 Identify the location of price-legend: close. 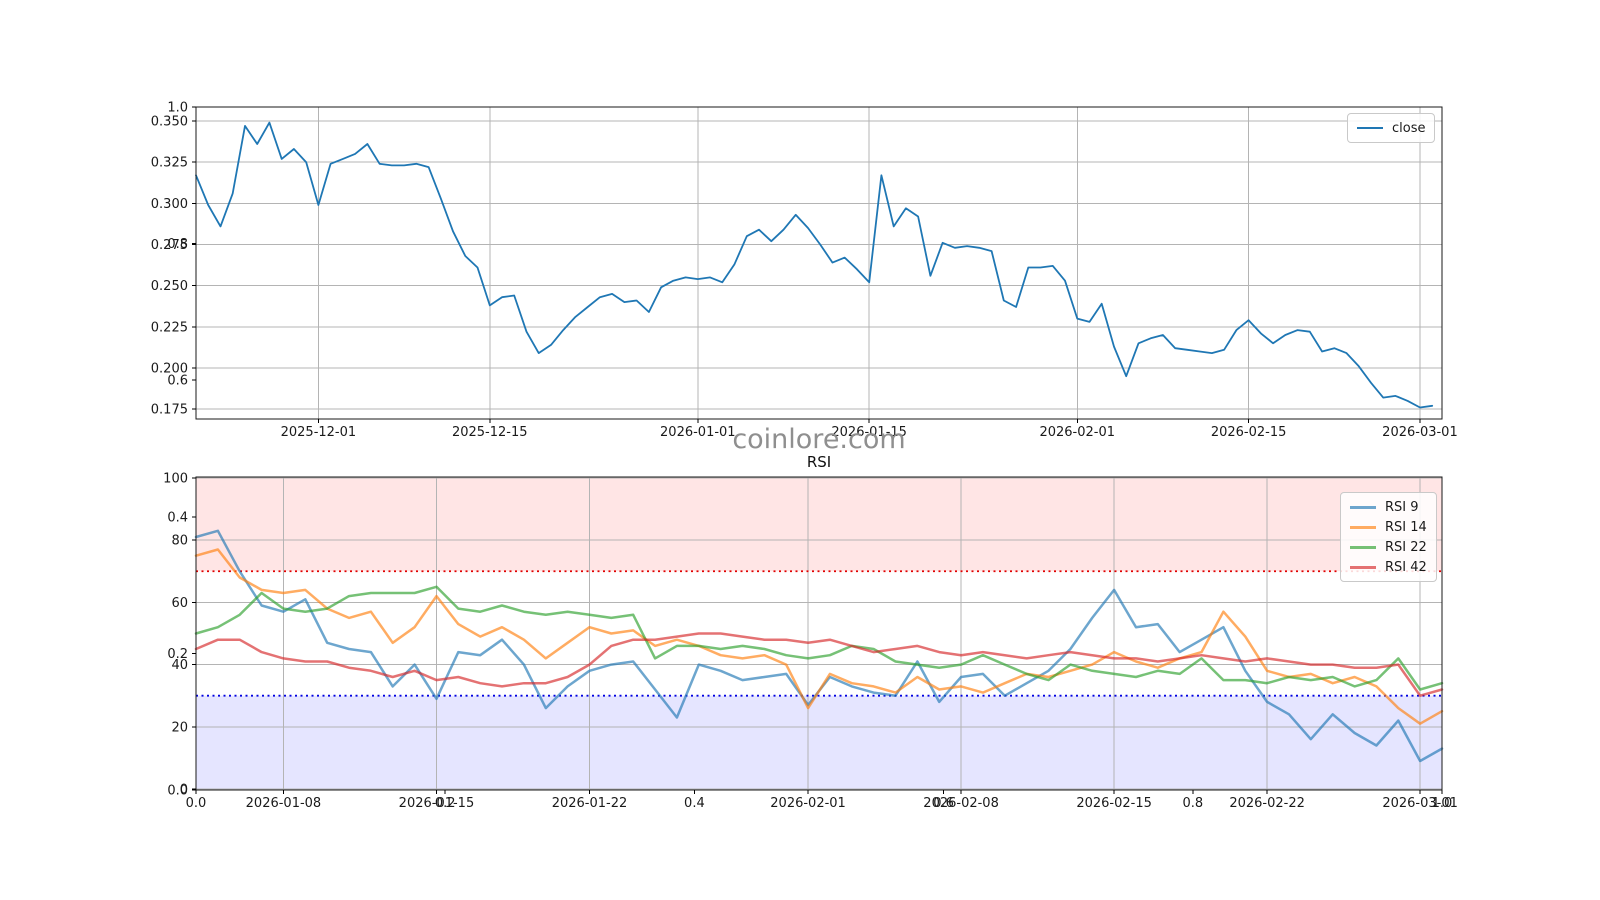
(1391, 128).